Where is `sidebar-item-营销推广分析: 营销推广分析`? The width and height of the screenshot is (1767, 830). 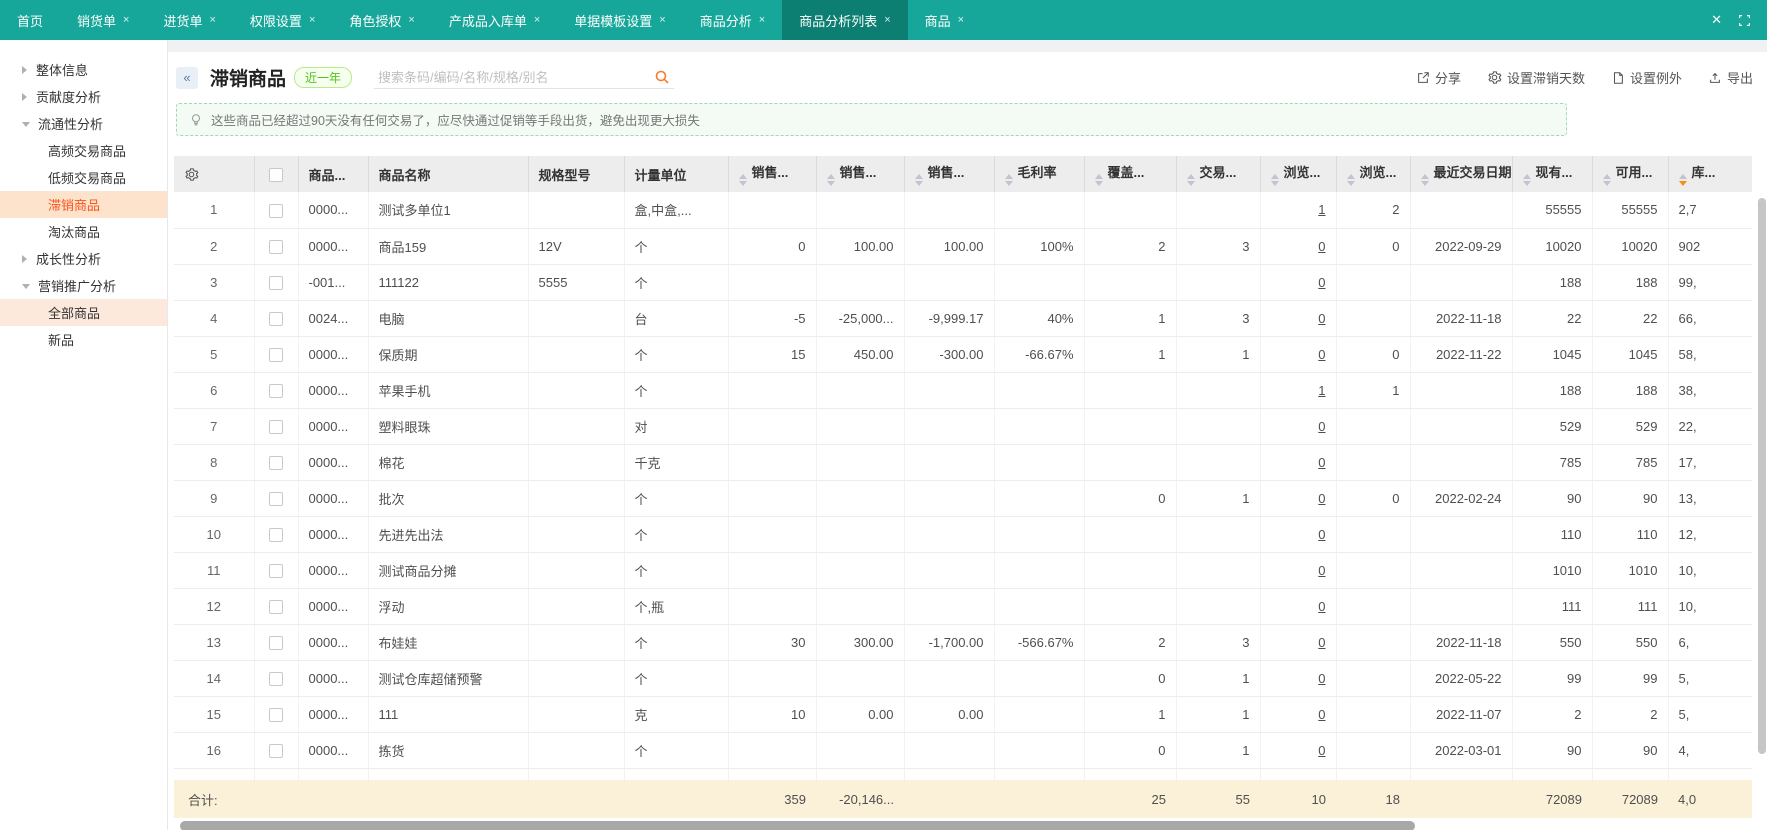
sidebar-item-营销推广分析: 营销推广分析 is located at coordinates (83, 285).